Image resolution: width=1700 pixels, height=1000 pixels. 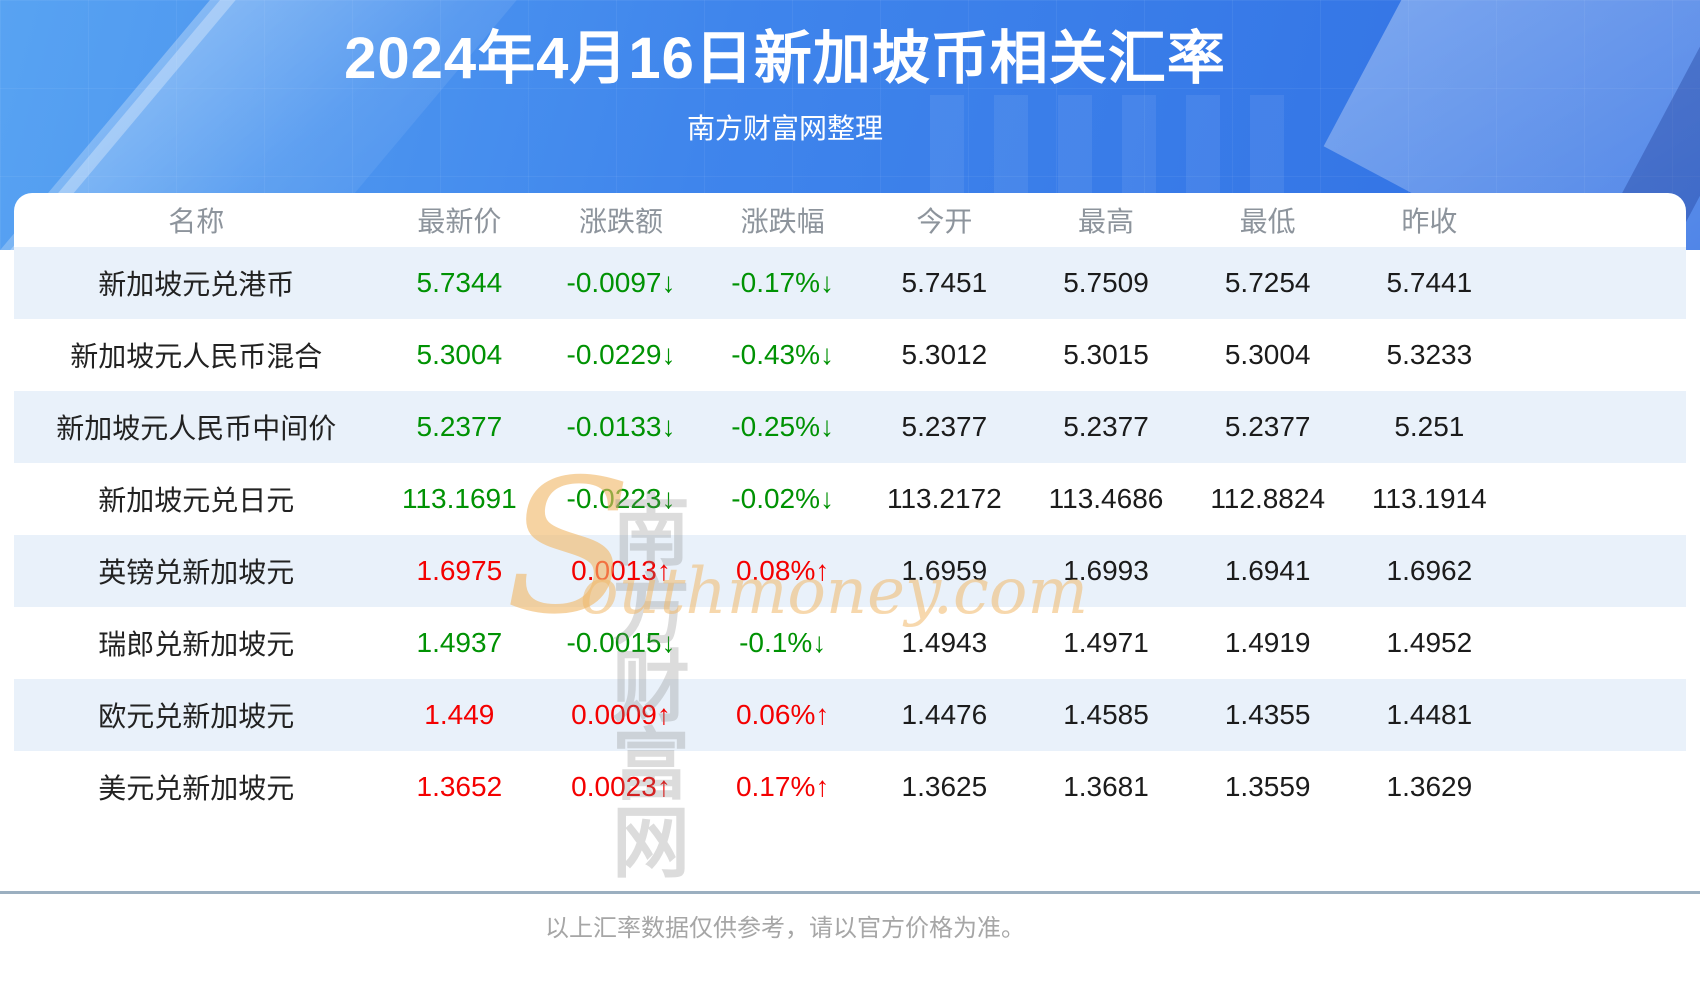 I want to click on cell-low: 1.3559, so click(x=1267, y=786).